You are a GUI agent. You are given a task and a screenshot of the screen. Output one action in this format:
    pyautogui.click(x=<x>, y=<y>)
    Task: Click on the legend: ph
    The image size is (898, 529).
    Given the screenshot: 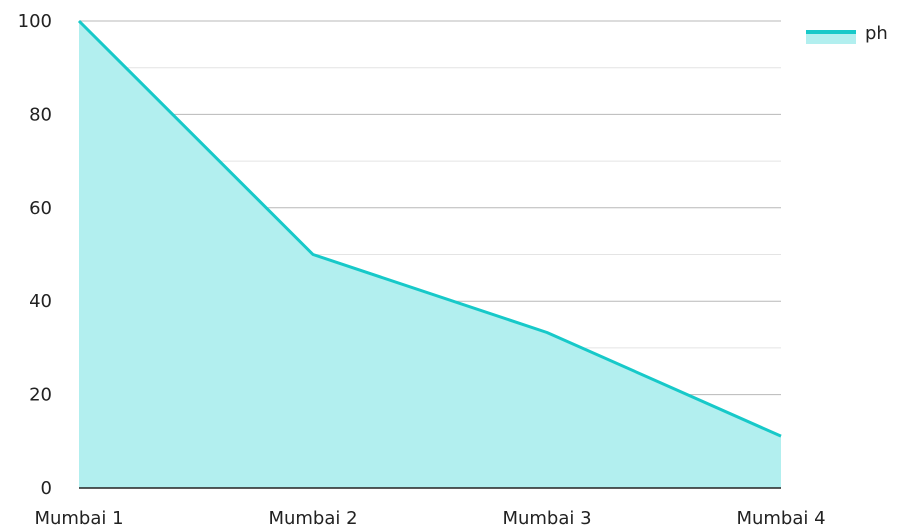 What is the action you would take?
    pyautogui.click(x=847, y=33)
    